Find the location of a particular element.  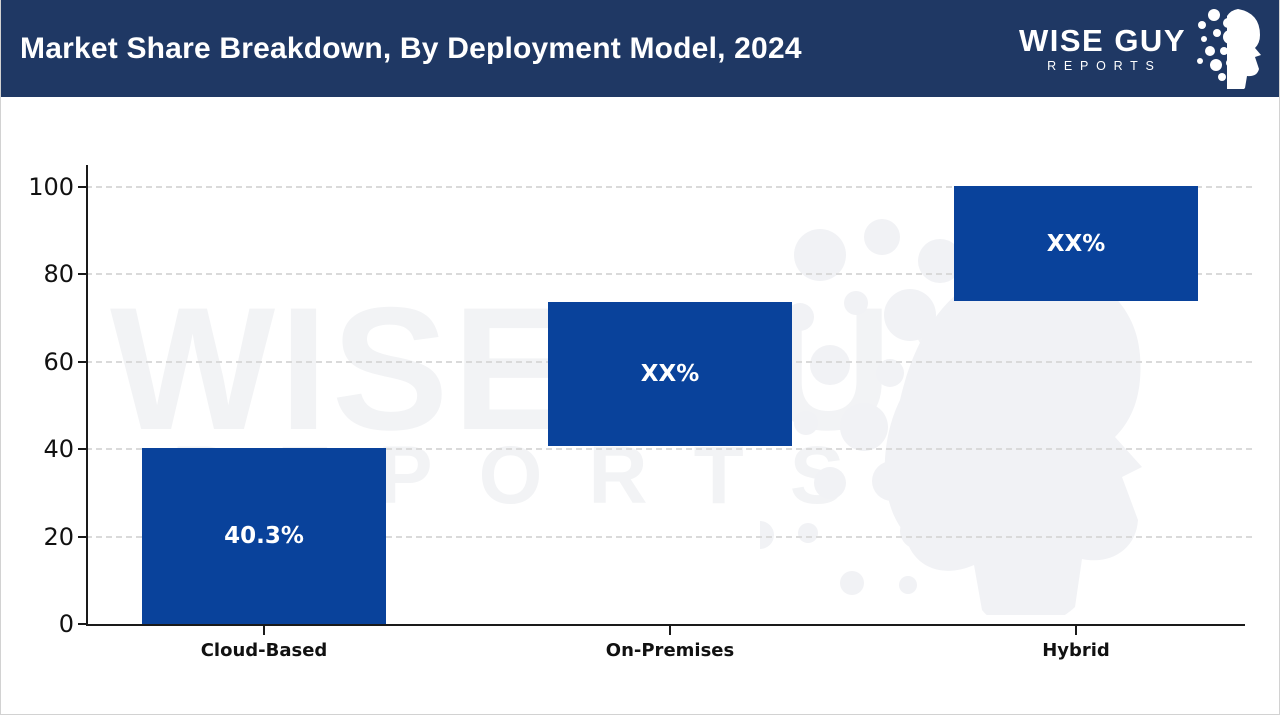

bar-value-label: 40.3% is located at coordinates (264, 535).